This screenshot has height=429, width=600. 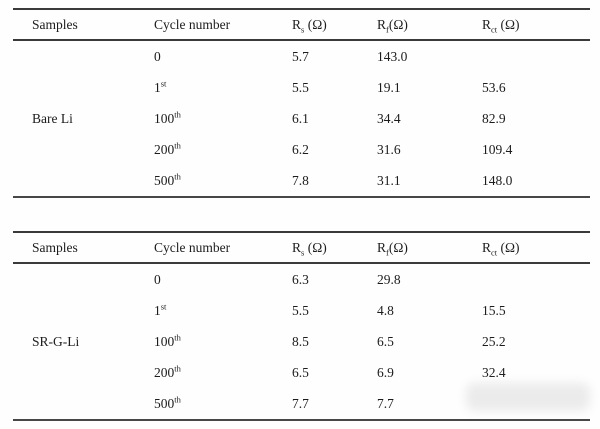 What do you see at coordinates (494, 87) in the screenshot?
I see `rct-value: 53.6` at bounding box center [494, 87].